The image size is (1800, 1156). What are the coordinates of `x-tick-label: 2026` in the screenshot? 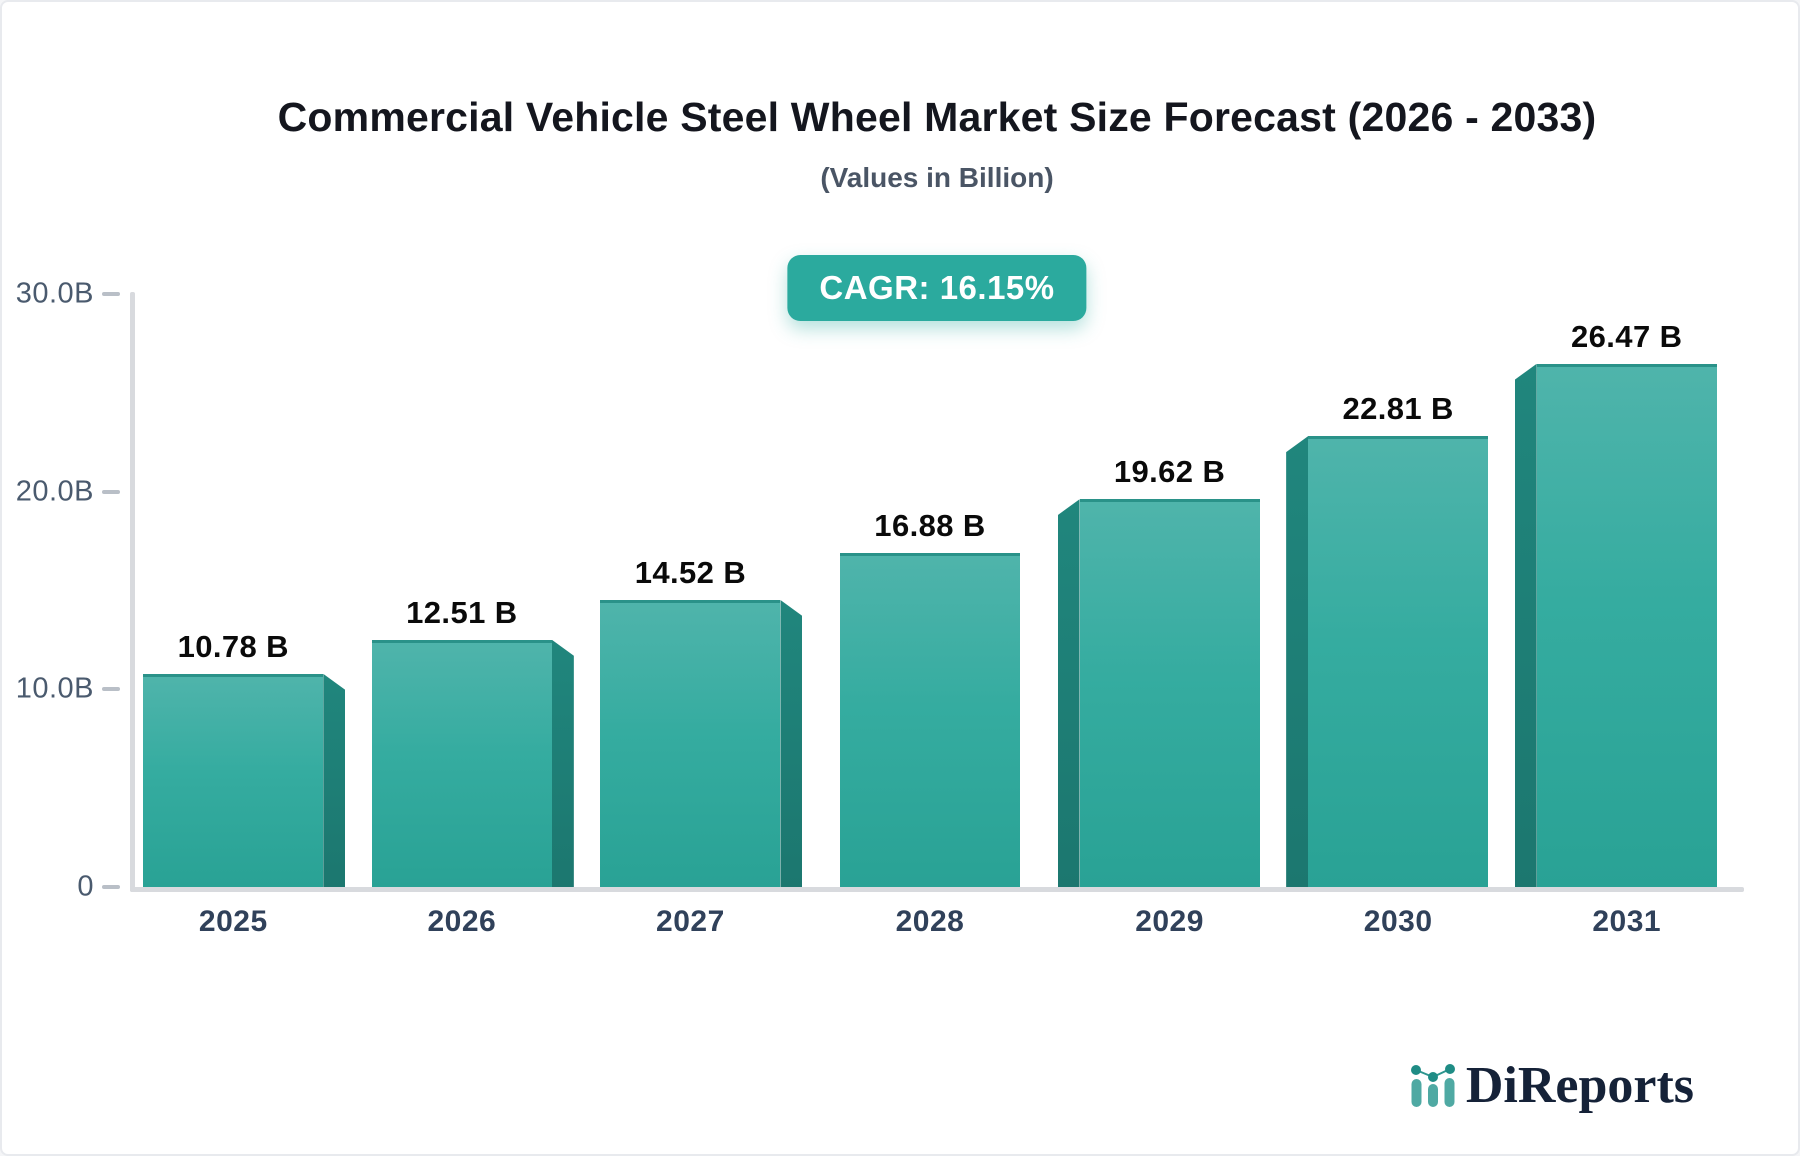 It's located at (462, 921).